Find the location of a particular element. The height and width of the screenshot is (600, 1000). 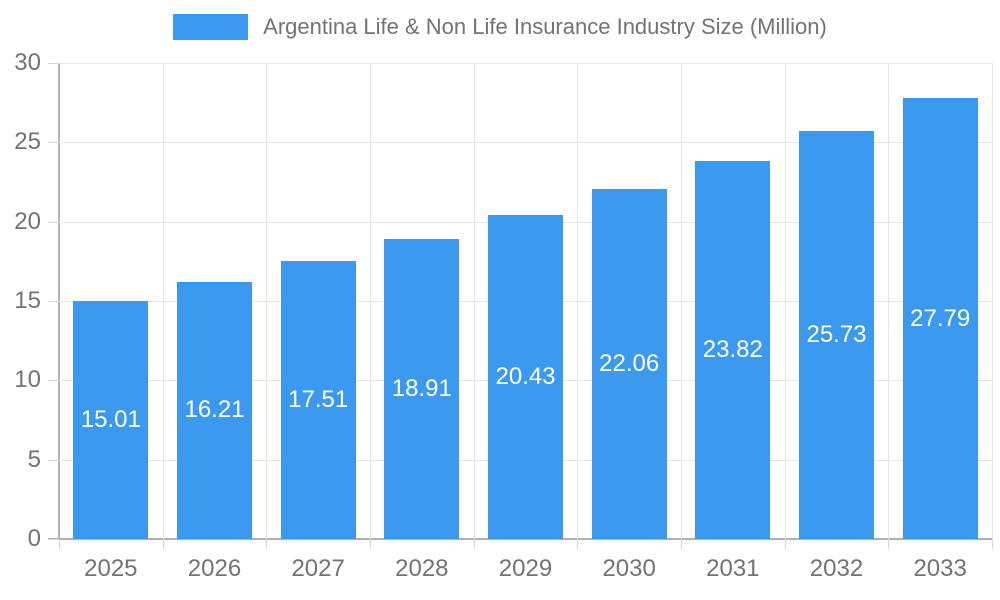

bar-2030: 22.06 is located at coordinates (629, 363).